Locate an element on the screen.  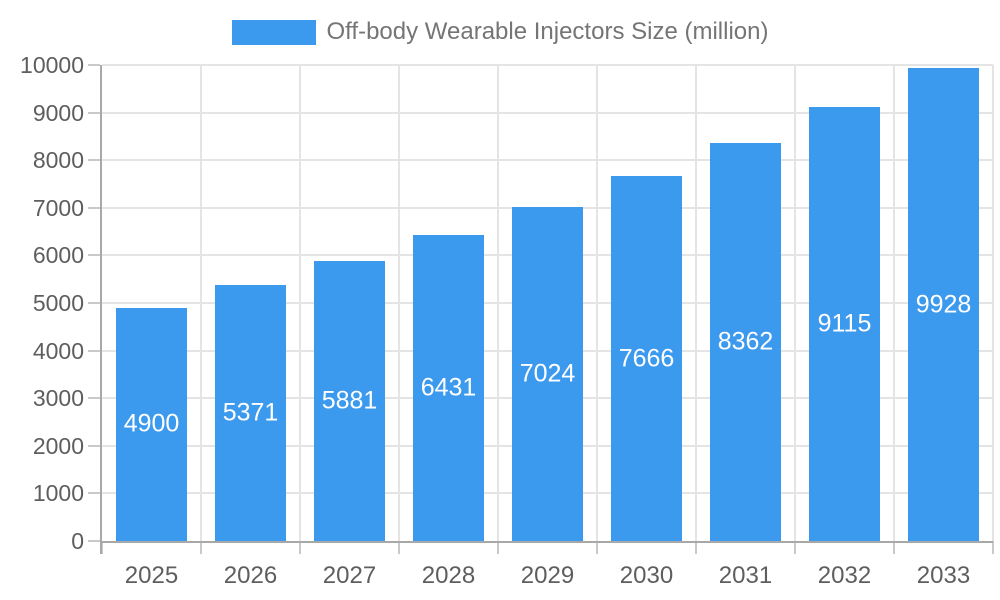
bar-2032: 9115 is located at coordinates (844, 324).